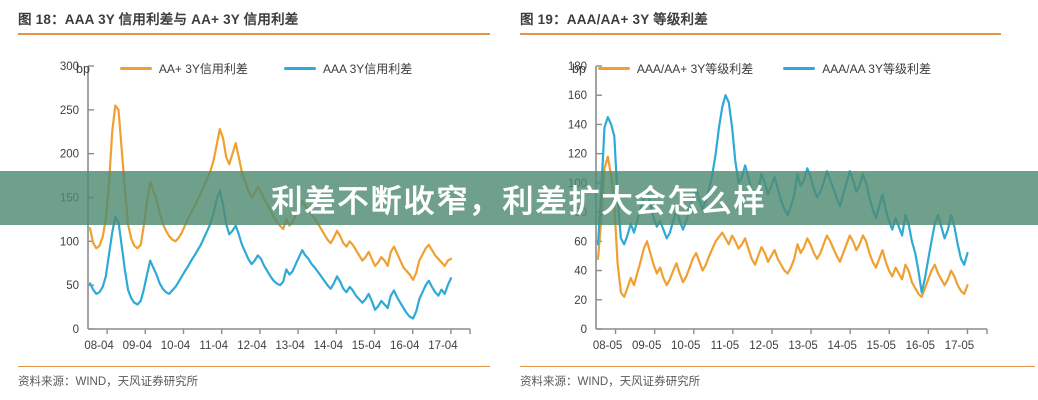  What do you see at coordinates (777, 377) in the screenshot?
I see `figure-19-source: 资料来源：WIND，天风证券研究所` at bounding box center [777, 377].